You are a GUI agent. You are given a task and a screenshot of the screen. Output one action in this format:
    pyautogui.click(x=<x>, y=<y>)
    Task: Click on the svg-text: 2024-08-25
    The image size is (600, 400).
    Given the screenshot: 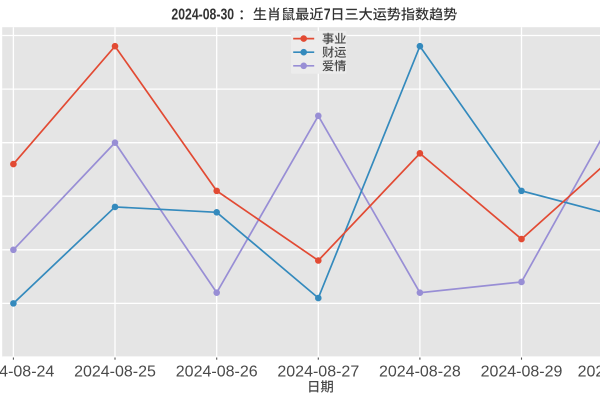 What is the action you would take?
    pyautogui.click(x=115, y=372)
    